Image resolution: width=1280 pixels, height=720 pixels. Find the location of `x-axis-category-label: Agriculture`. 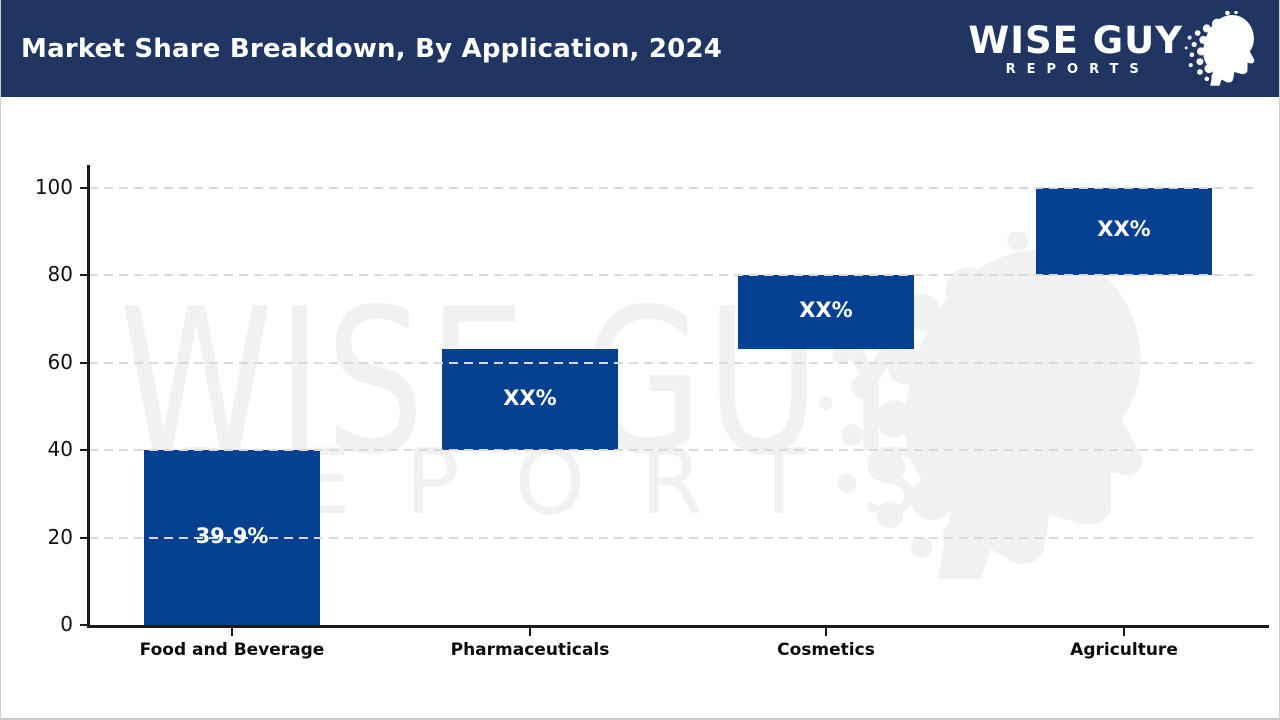

x-axis-category-label: Agriculture is located at coordinates (1124, 650).